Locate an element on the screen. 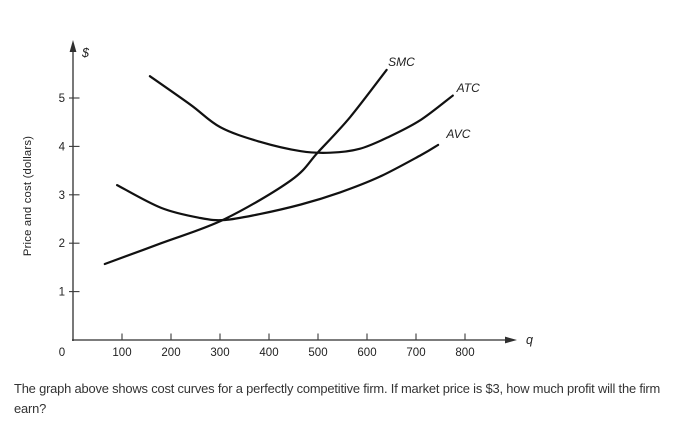 The height and width of the screenshot is (424, 692). curve-label-smc: SMC is located at coordinates (401, 62).